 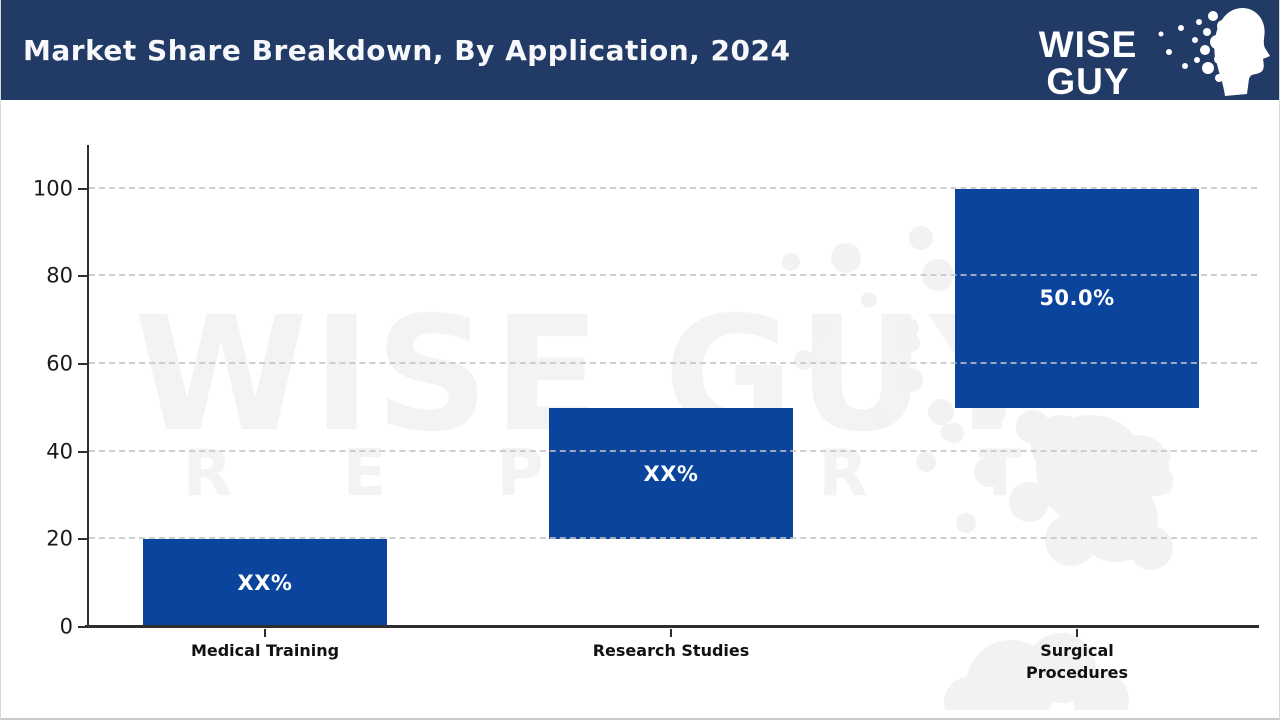 I want to click on logo-wordmark-line2: R E P O R T S, so click(x=1088, y=118).